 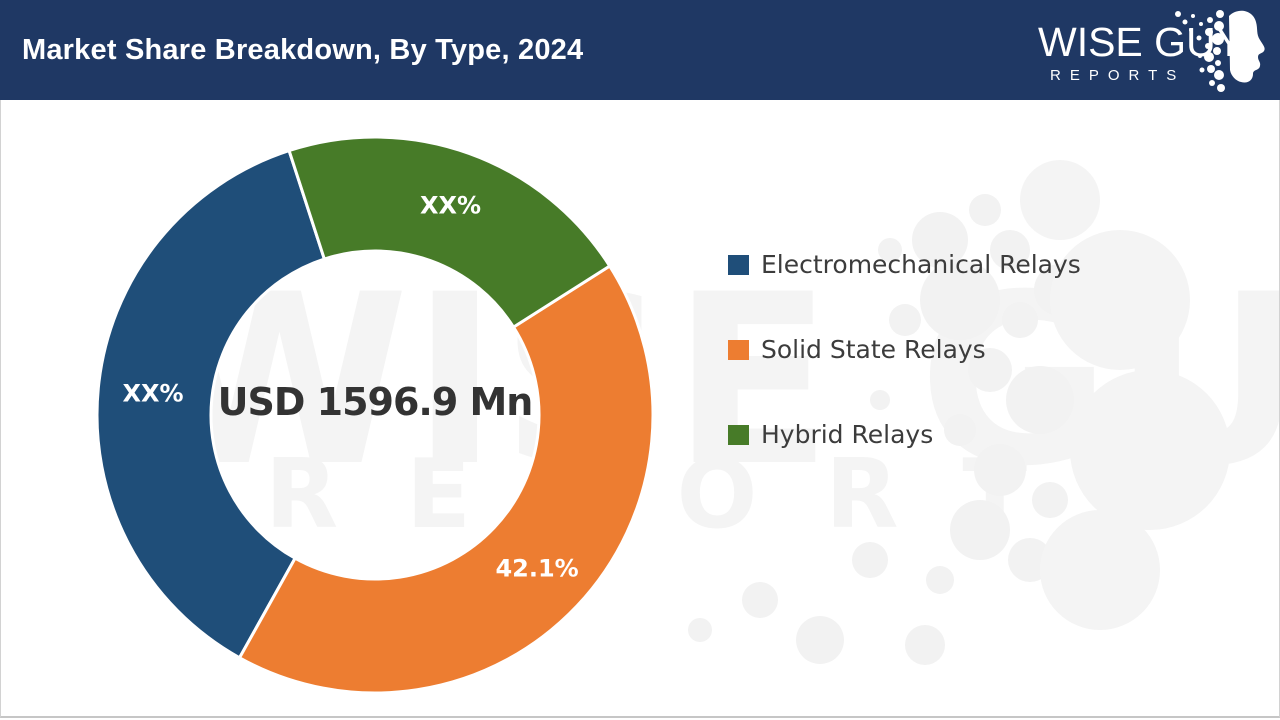 I want to click on page-title: Market Share Breakdown, By Type, 2024, so click(x=303, y=49).